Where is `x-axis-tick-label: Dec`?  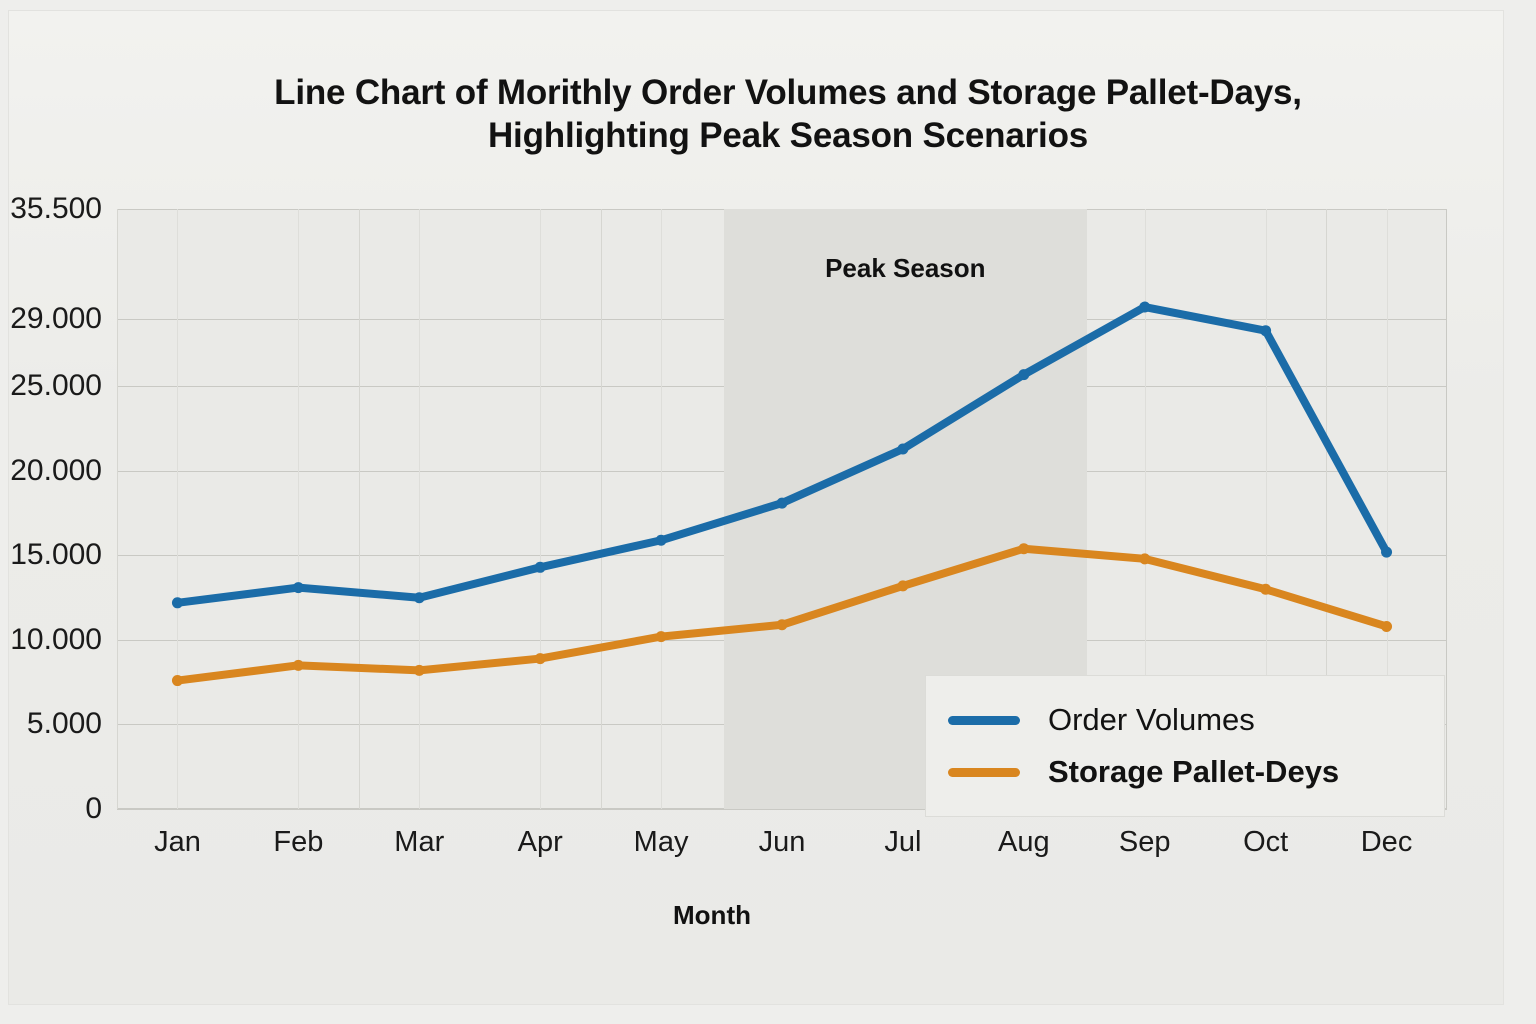
x-axis-tick-label: Dec is located at coordinates (1386, 842).